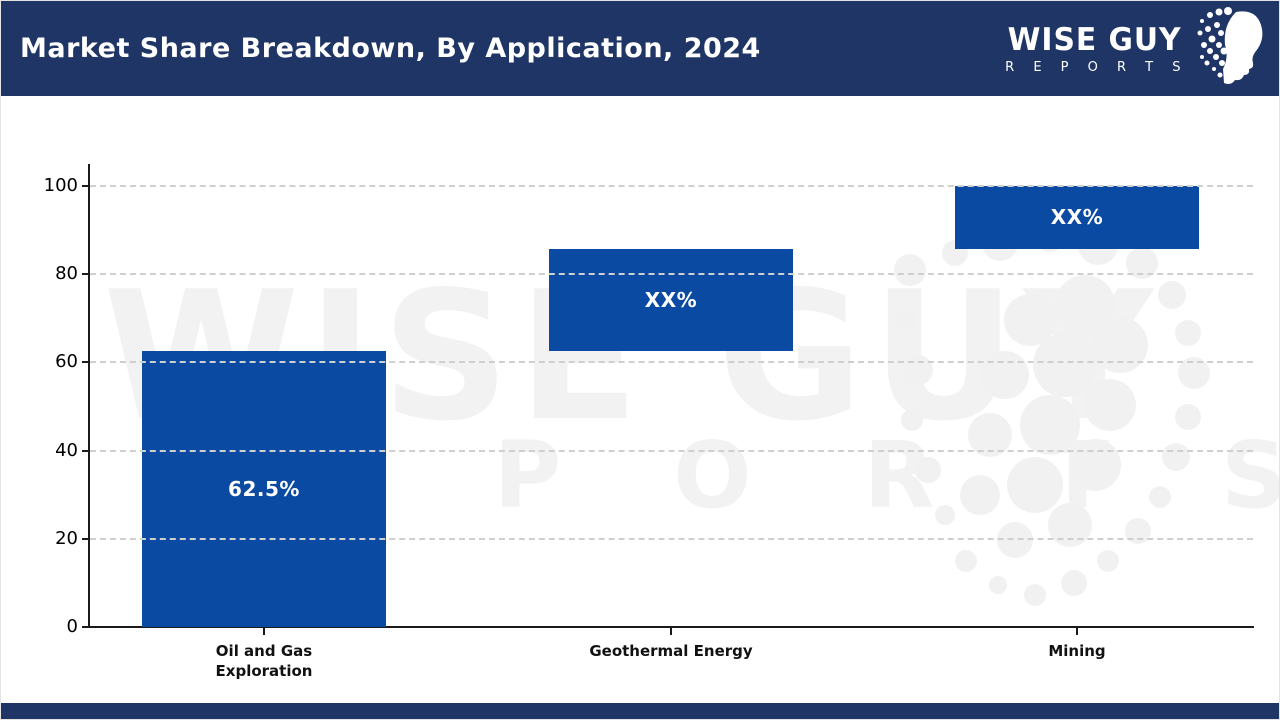  I want to click on brand-logo: WISE GUY R E P O R T S, so click(1133, 49).